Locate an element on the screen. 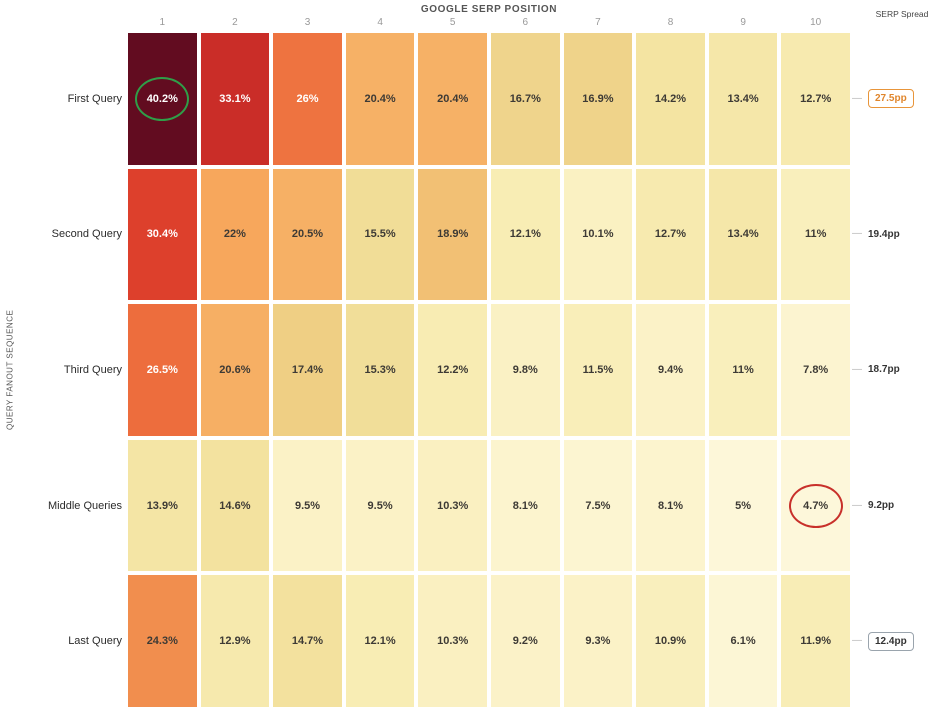 The width and height of the screenshot is (949, 720). cell-value: 14.7% is located at coordinates (307, 641).